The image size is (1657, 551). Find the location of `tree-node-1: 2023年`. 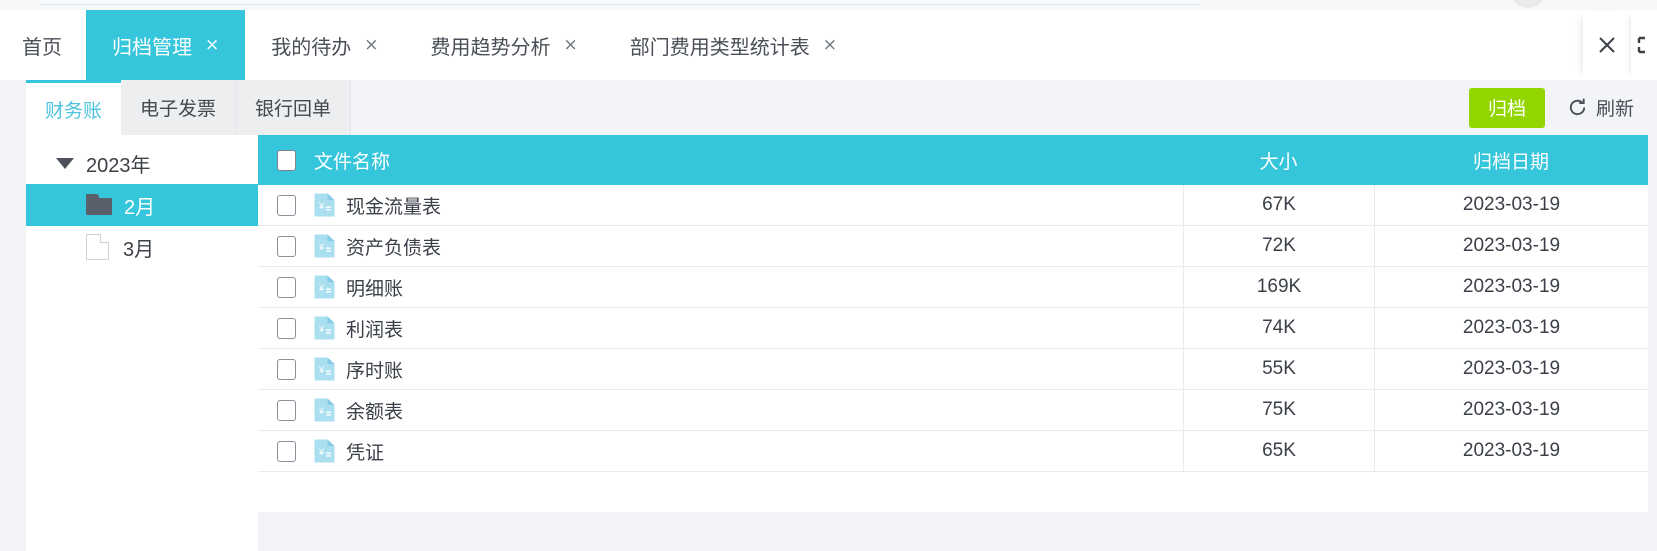

tree-node-1: 2023年 is located at coordinates (142, 163).